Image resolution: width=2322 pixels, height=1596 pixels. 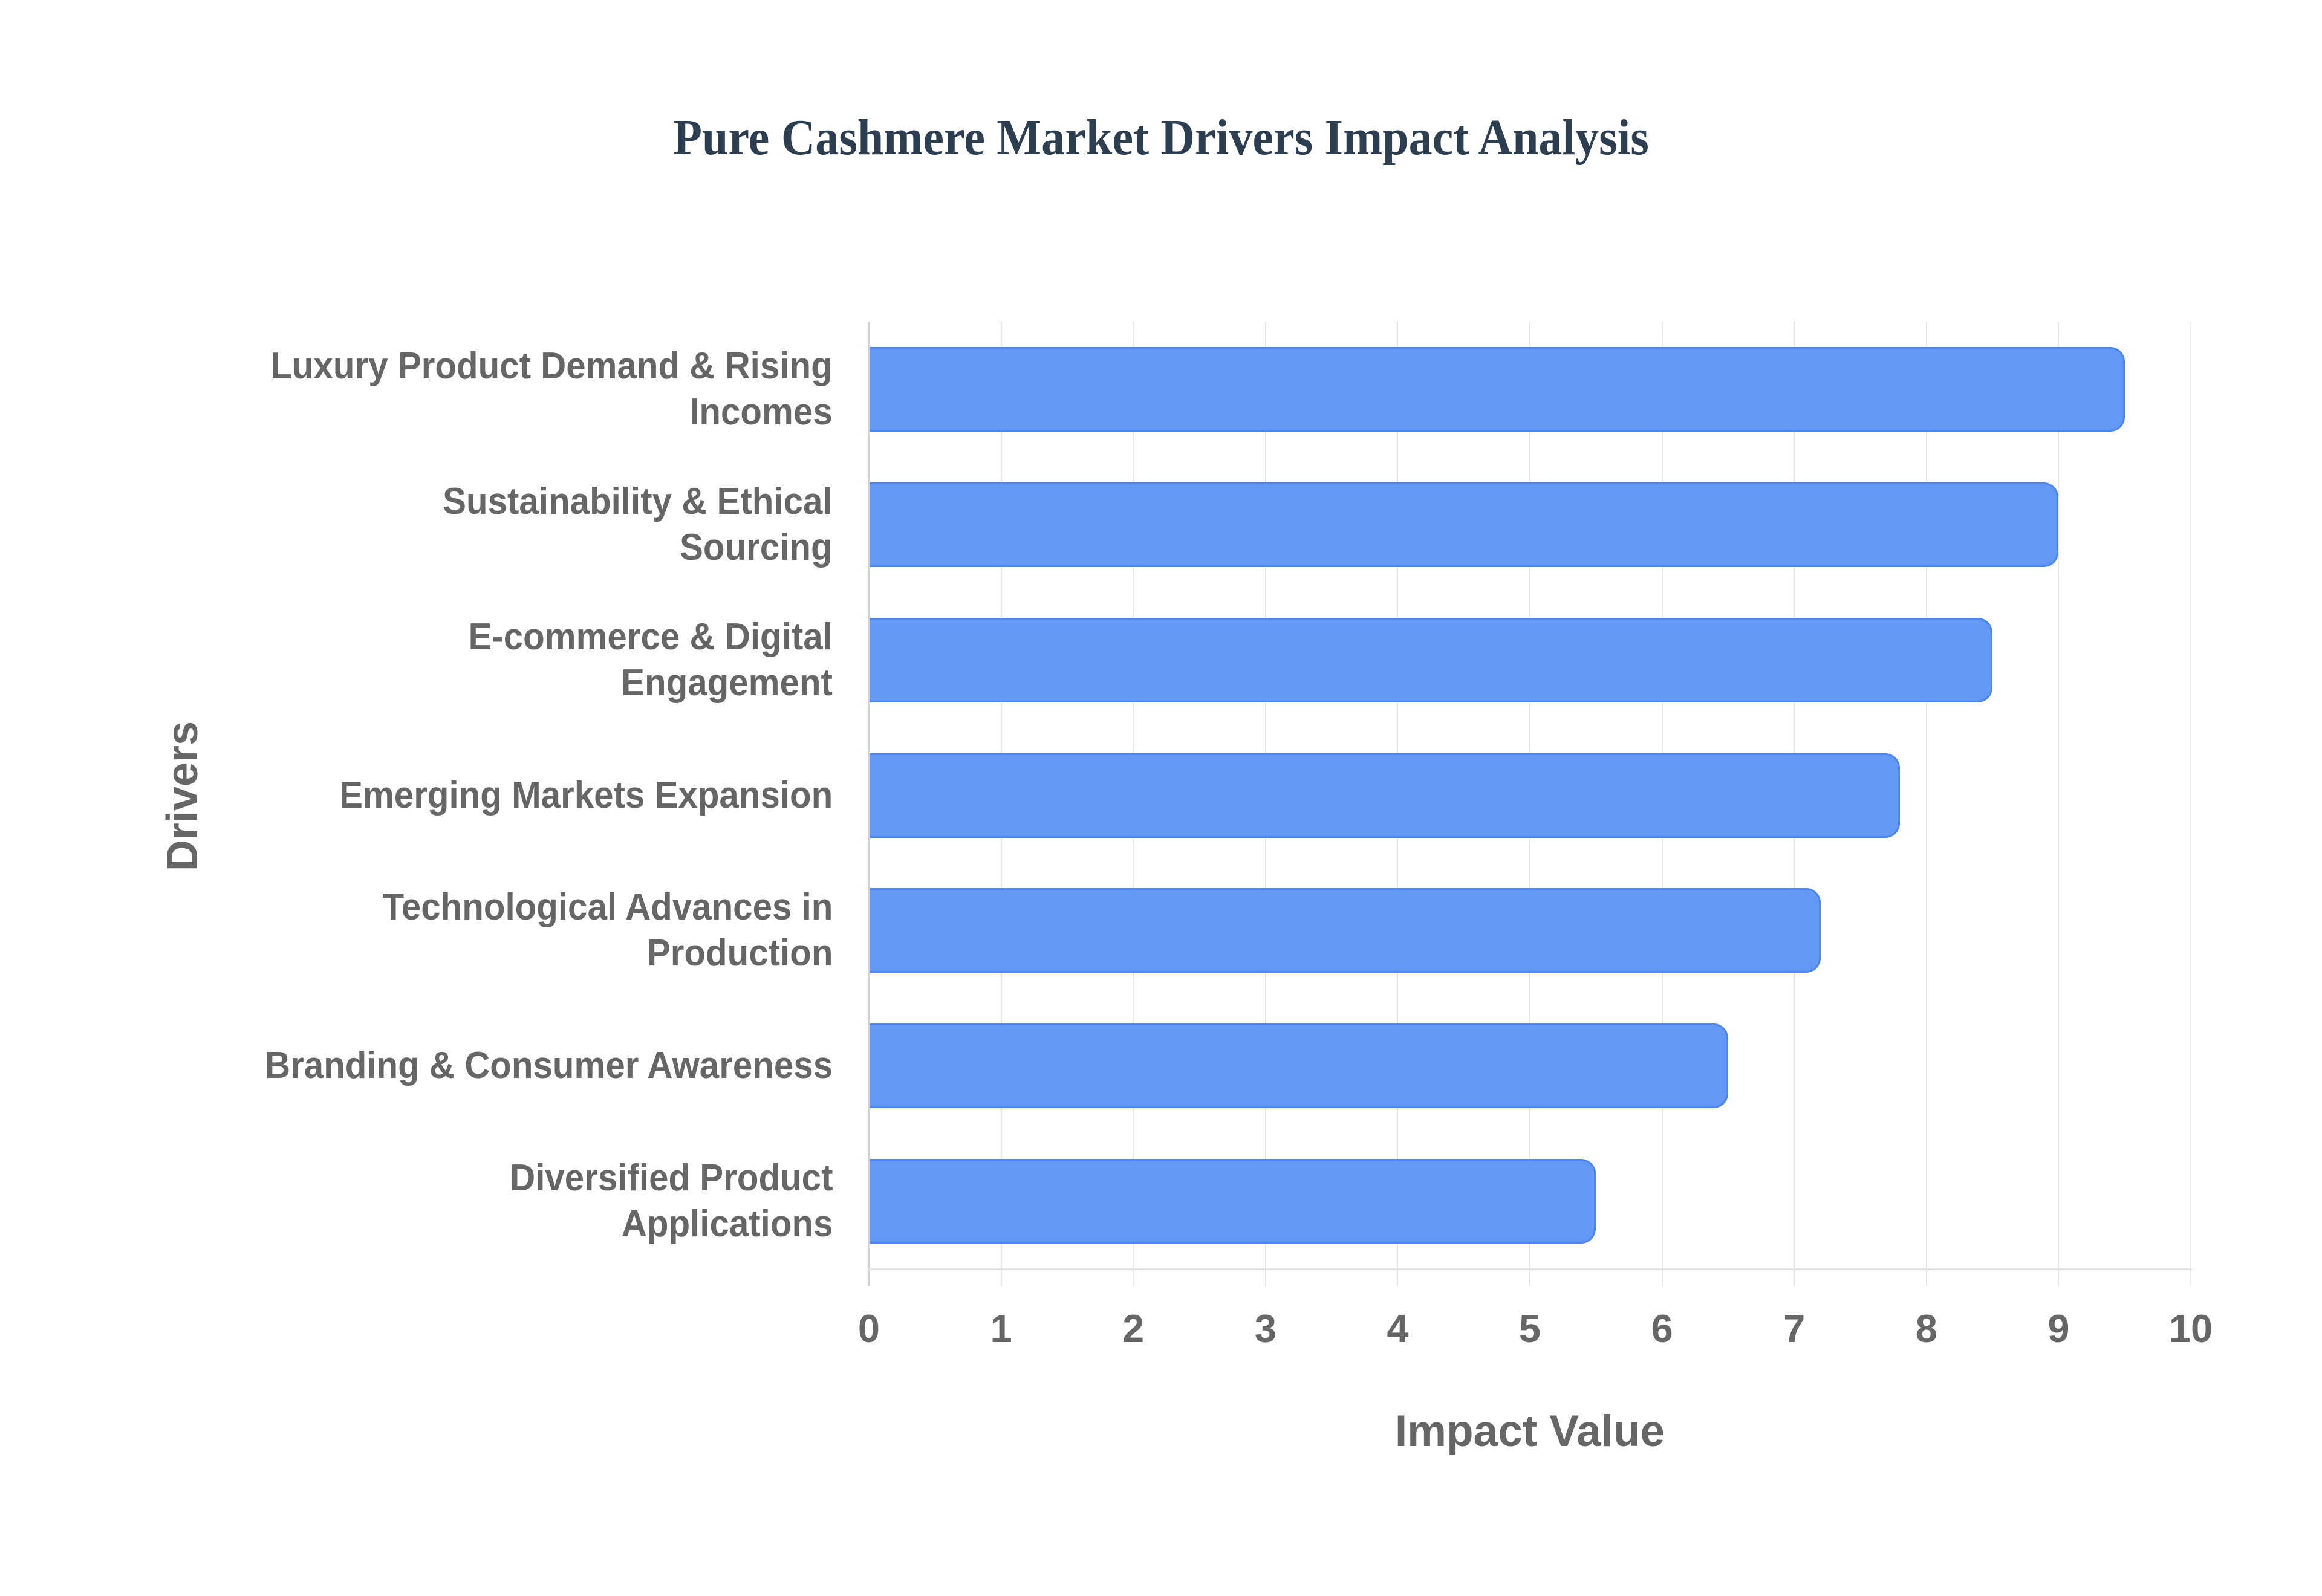 What do you see at coordinates (500, 660) in the screenshot?
I see `category-label: E-commerce & Digital Engagement` at bounding box center [500, 660].